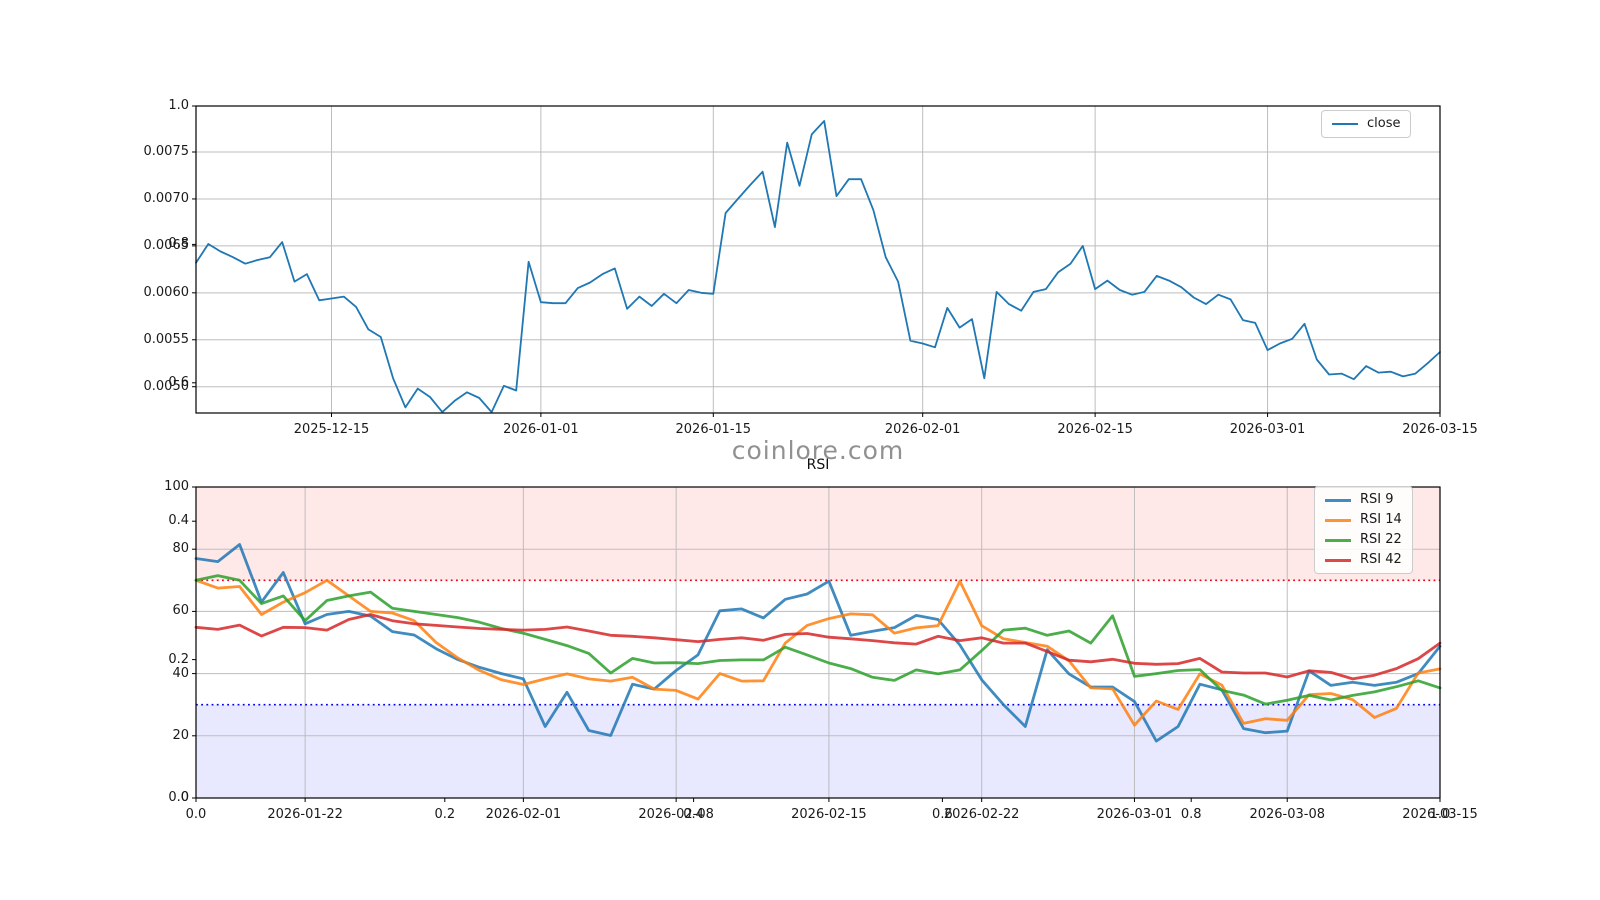  What do you see at coordinates (166, 386) in the screenshot?
I see `tick-label: 0.0050` at bounding box center [166, 386].